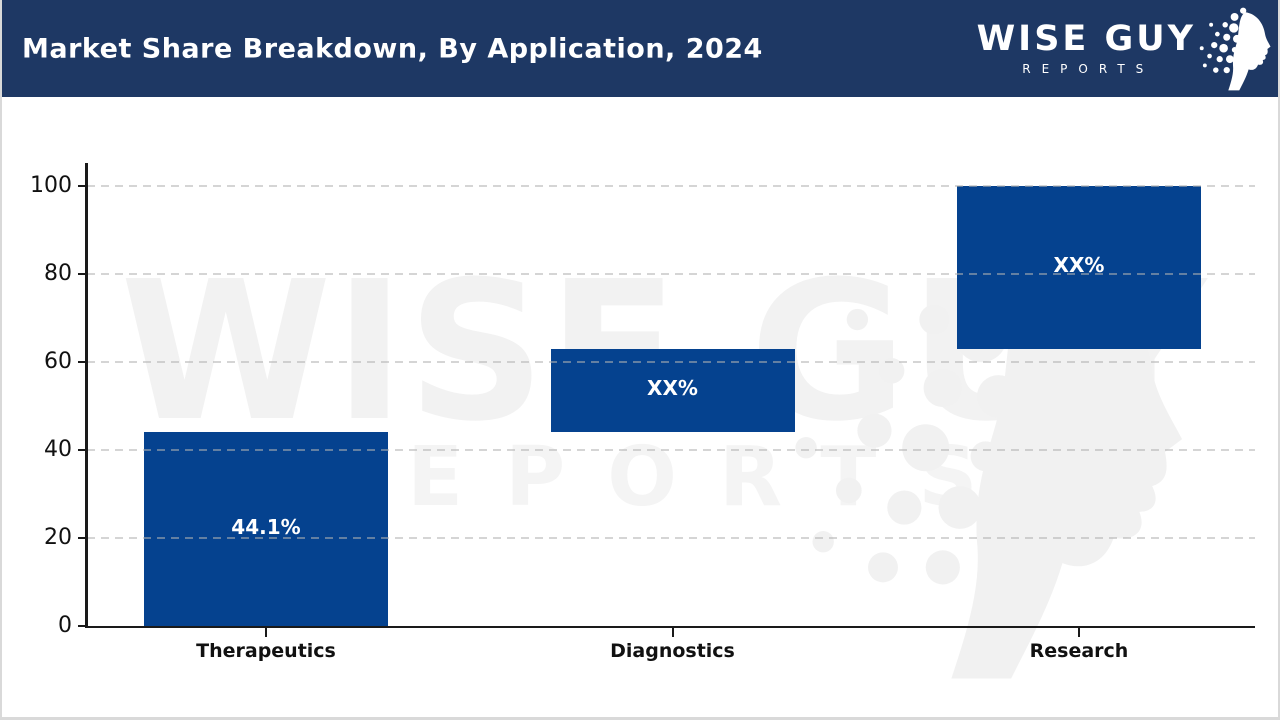 The width and height of the screenshot is (1280, 720). Describe the element at coordinates (51, 185) in the screenshot. I see `y-tick-label: 100` at that location.